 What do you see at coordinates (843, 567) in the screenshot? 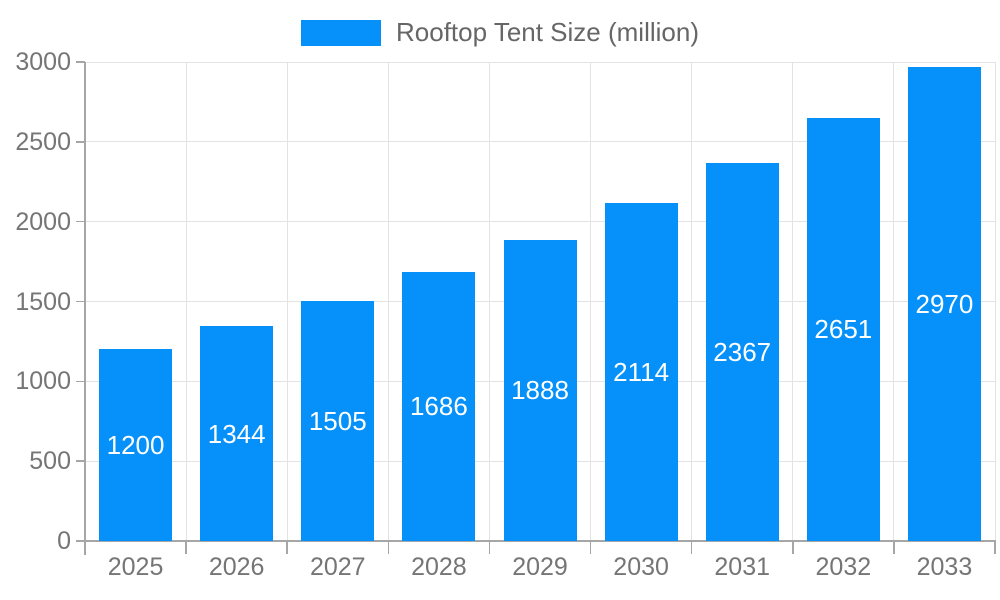
I see `x-tick-label: 2032` at bounding box center [843, 567].